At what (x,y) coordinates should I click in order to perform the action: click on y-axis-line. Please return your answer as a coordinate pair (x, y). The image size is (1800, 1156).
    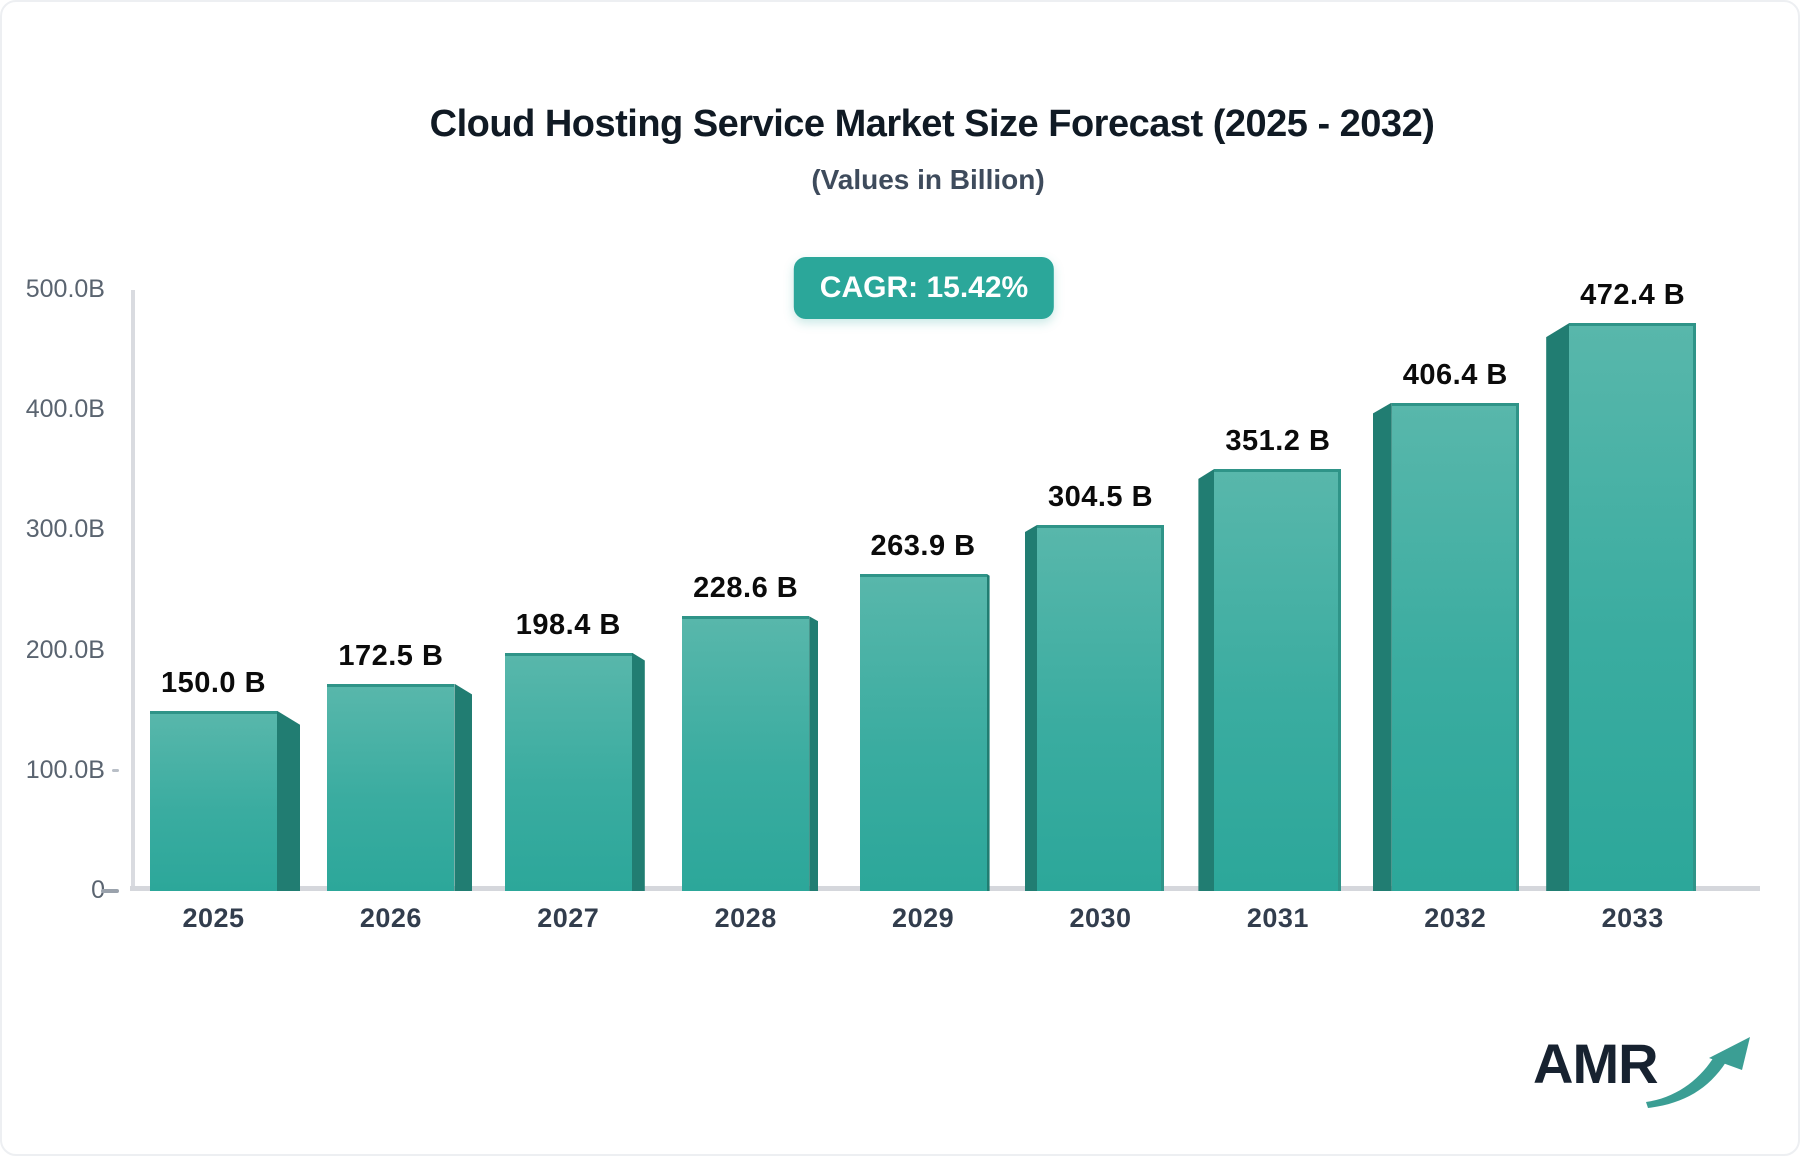
    Looking at the image, I should click on (133, 590).